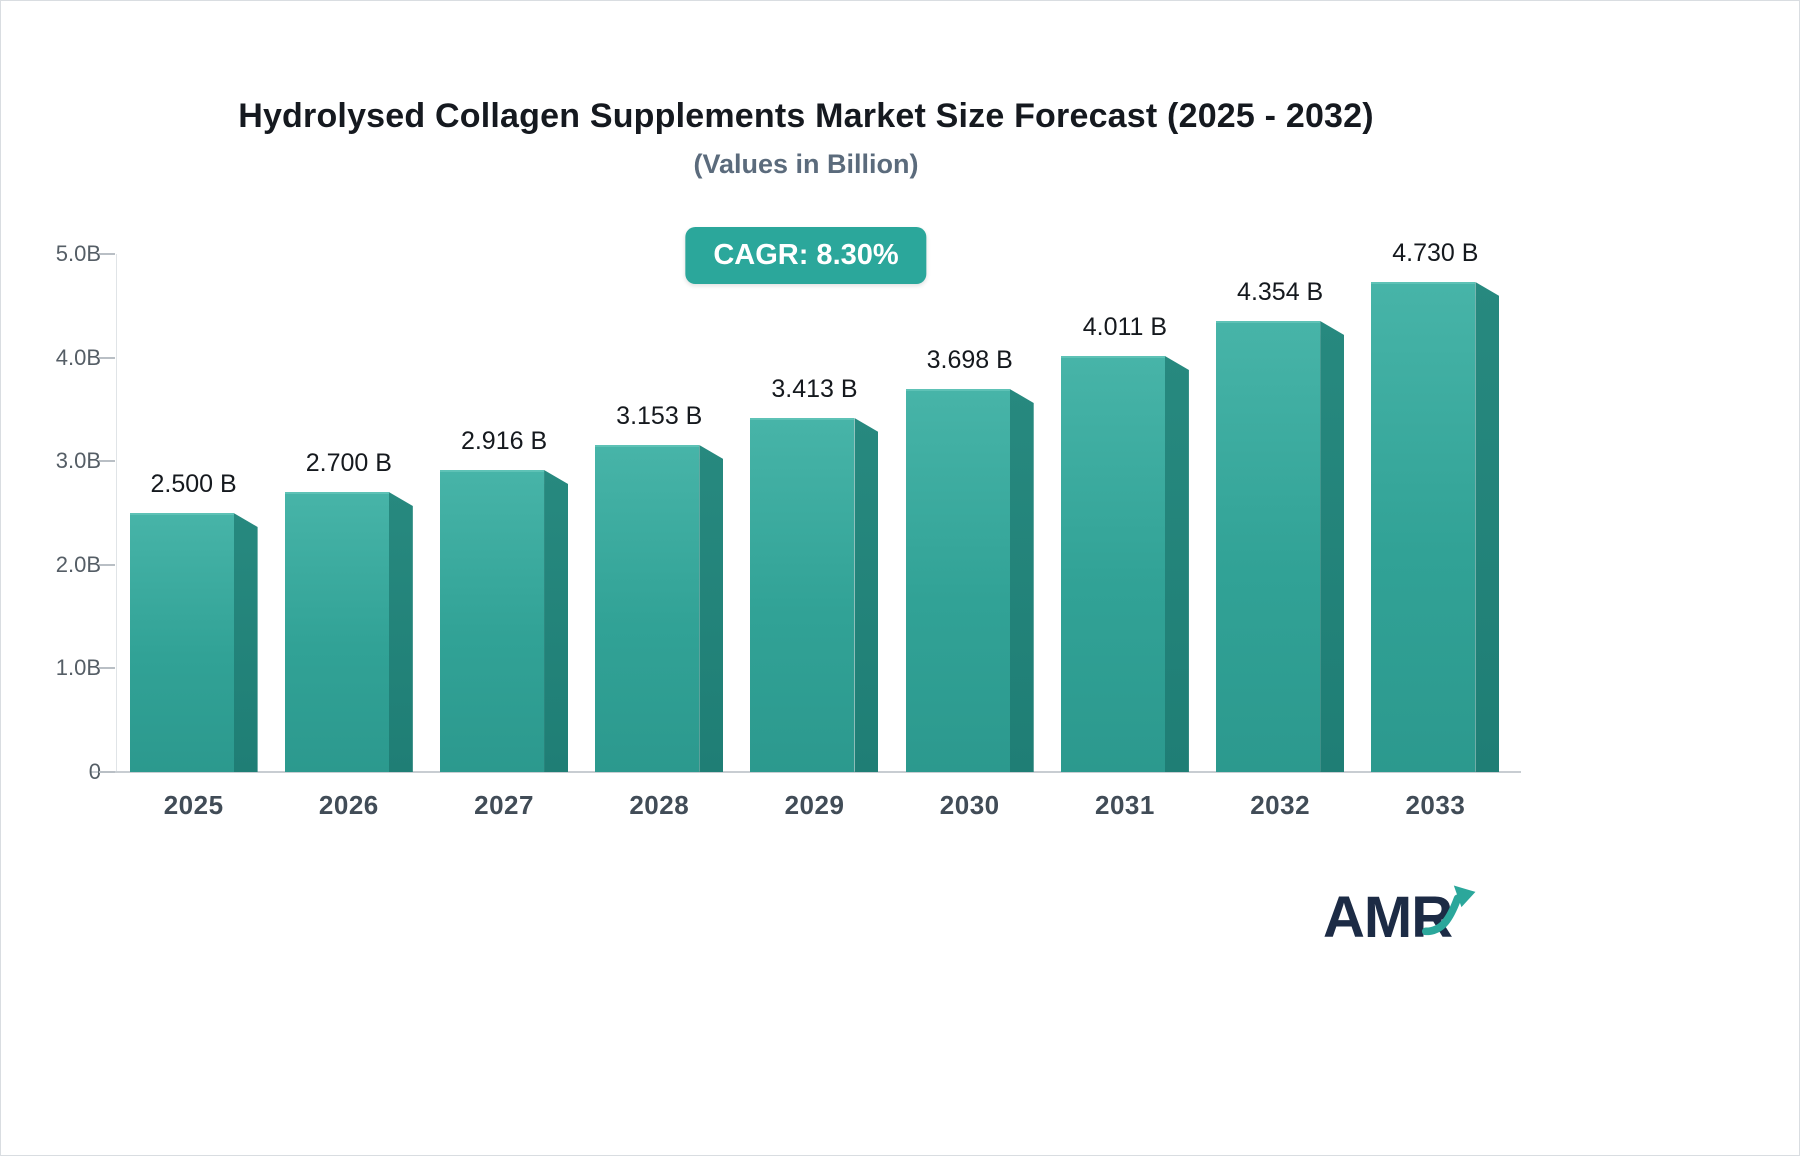 The width and height of the screenshot is (1800, 1156). I want to click on y-tick-label: 2.0B, so click(78, 564).